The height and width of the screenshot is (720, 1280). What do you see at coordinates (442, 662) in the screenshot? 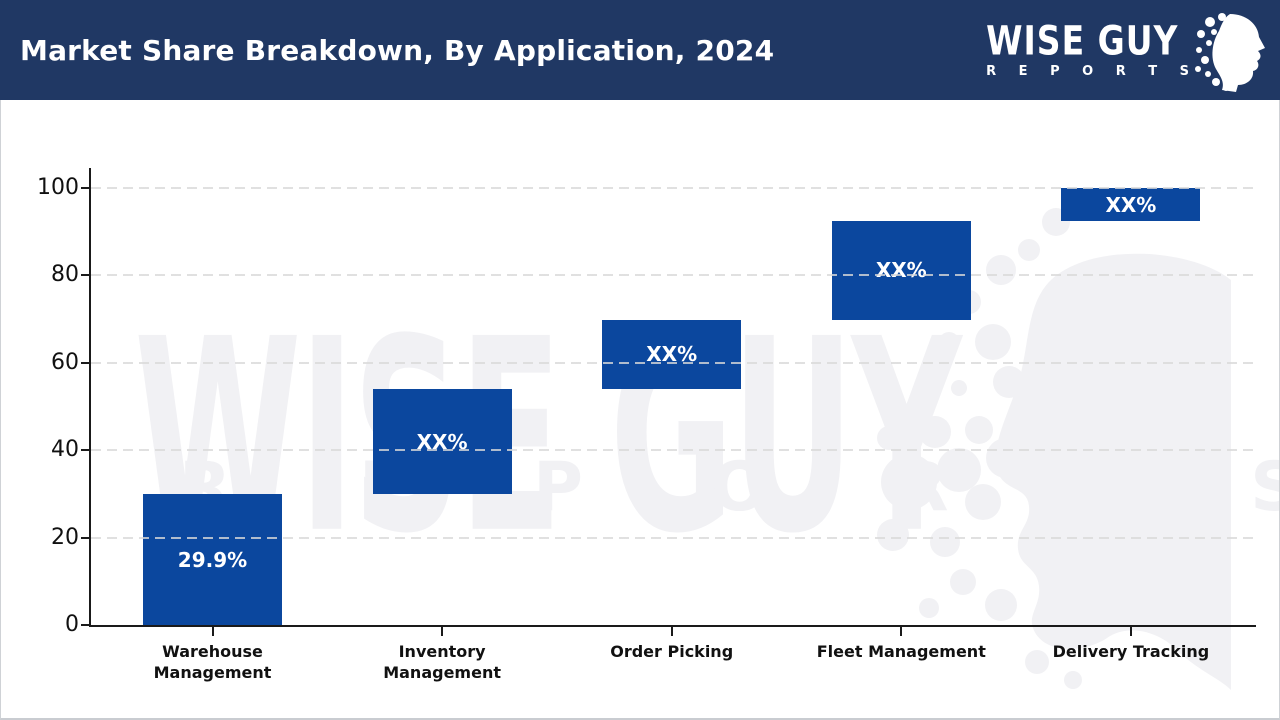
I see `x-axis-category-label: Inventory Management` at bounding box center [442, 662].